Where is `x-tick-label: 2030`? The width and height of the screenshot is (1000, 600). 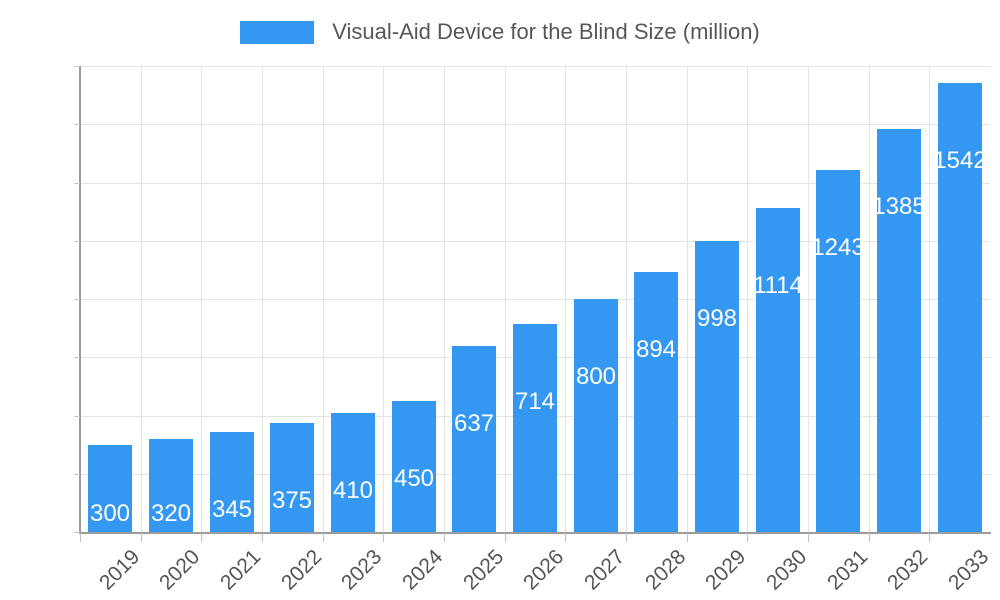 x-tick-label: 2030 is located at coordinates (786, 570).